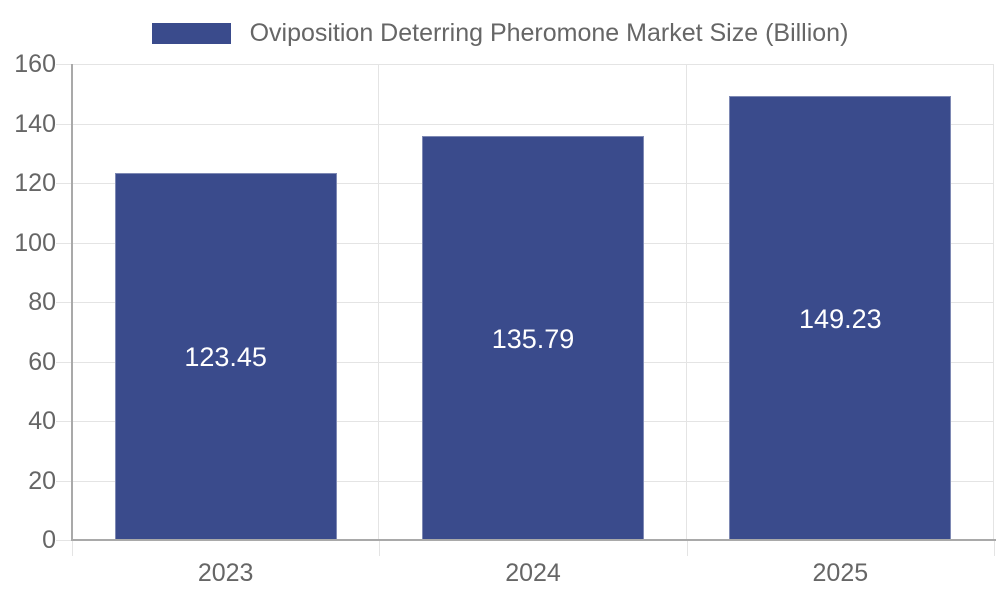 The height and width of the screenshot is (600, 1000). Describe the element at coordinates (225, 573) in the screenshot. I see `x-tick-label: 2023` at that location.